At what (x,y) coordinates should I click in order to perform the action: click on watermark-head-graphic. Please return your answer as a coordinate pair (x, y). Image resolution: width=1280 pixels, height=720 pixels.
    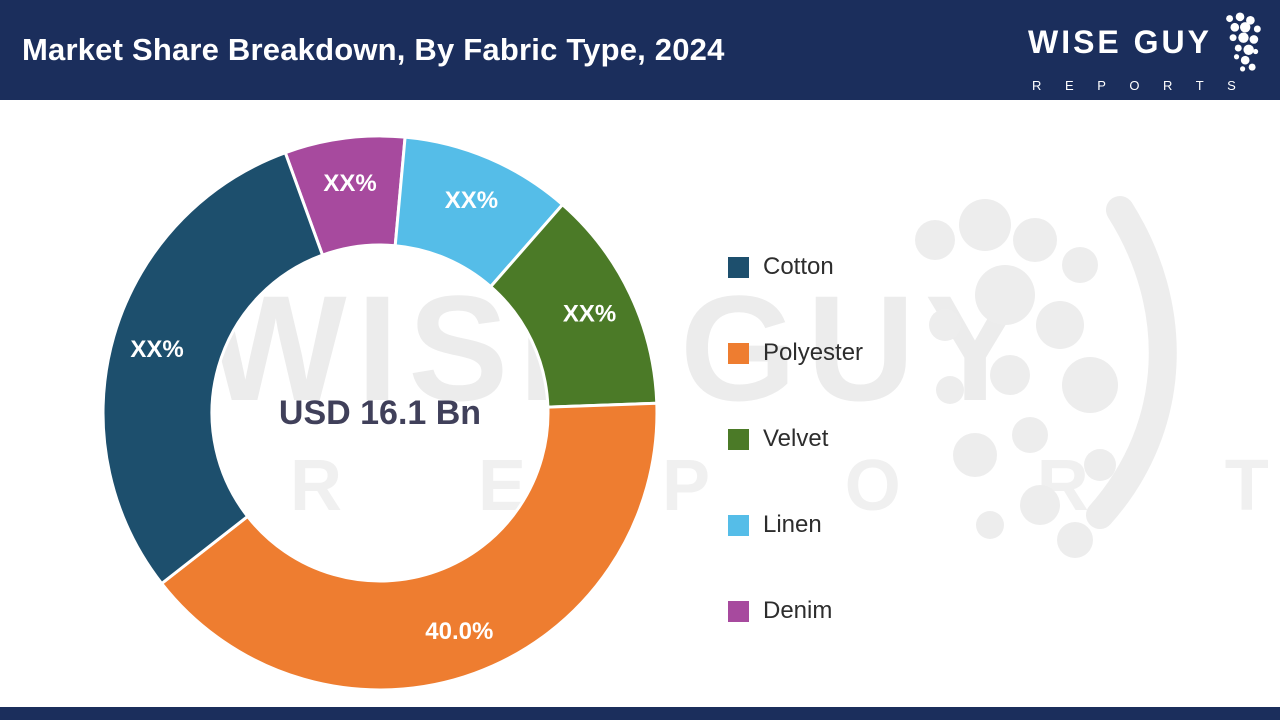
    Looking at the image, I should click on (1046, 377).